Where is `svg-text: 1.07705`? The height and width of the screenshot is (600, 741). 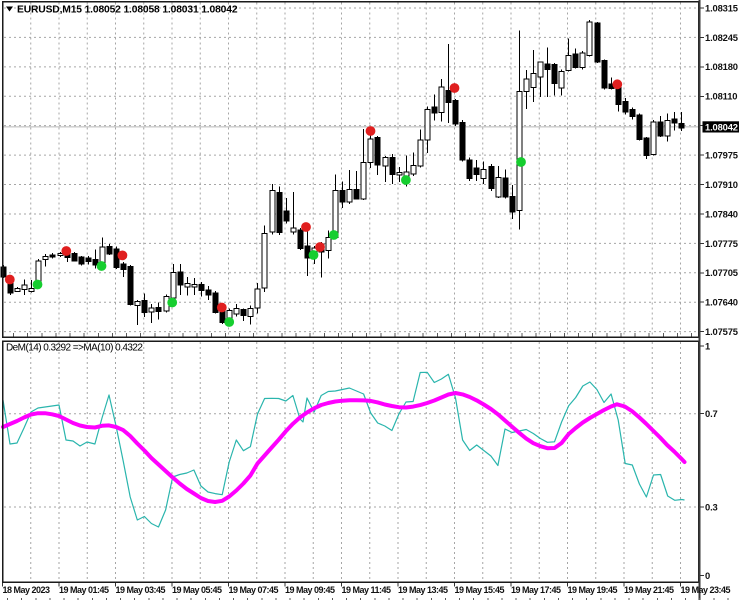 svg-text: 1.07705 is located at coordinates (721, 272).